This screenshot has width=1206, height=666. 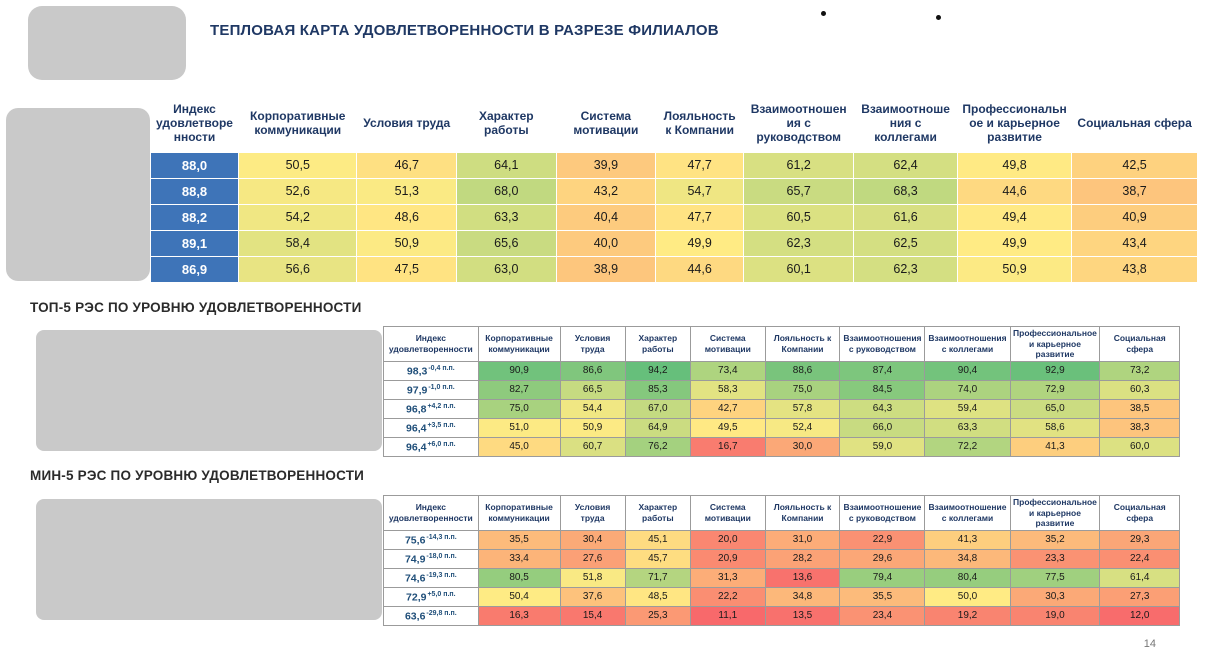 I want to click on satisfaction-index-cell: 96,4+6,0 п.п., so click(x=431, y=446).